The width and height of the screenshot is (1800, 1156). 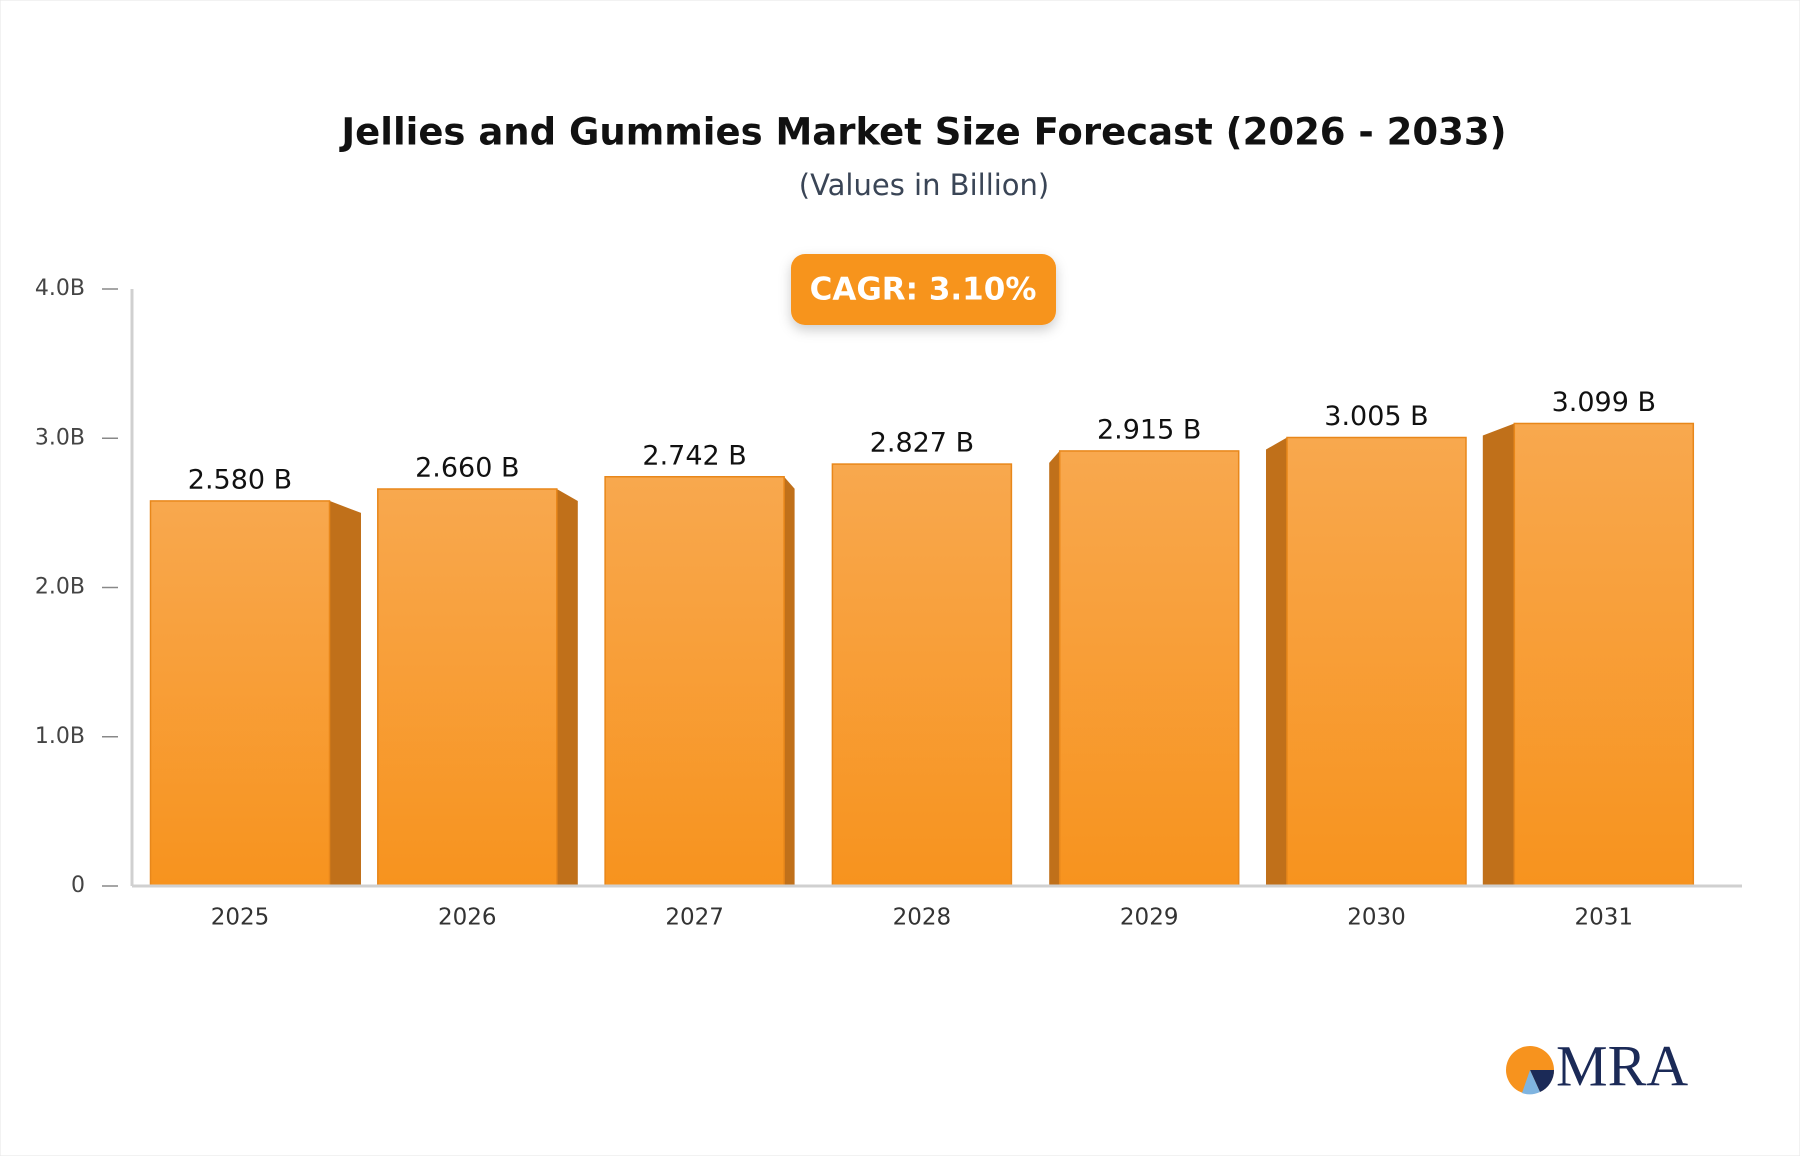 I want to click on chart-subtitle: (Values in Billion), so click(x=924, y=185).